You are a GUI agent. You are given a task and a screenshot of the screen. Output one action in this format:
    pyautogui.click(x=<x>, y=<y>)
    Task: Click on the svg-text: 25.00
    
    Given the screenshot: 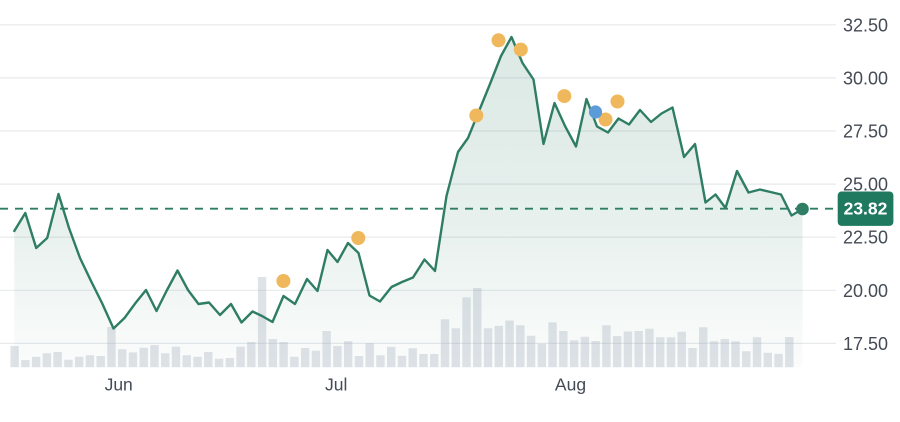 What is the action you would take?
    pyautogui.click(x=865, y=185)
    